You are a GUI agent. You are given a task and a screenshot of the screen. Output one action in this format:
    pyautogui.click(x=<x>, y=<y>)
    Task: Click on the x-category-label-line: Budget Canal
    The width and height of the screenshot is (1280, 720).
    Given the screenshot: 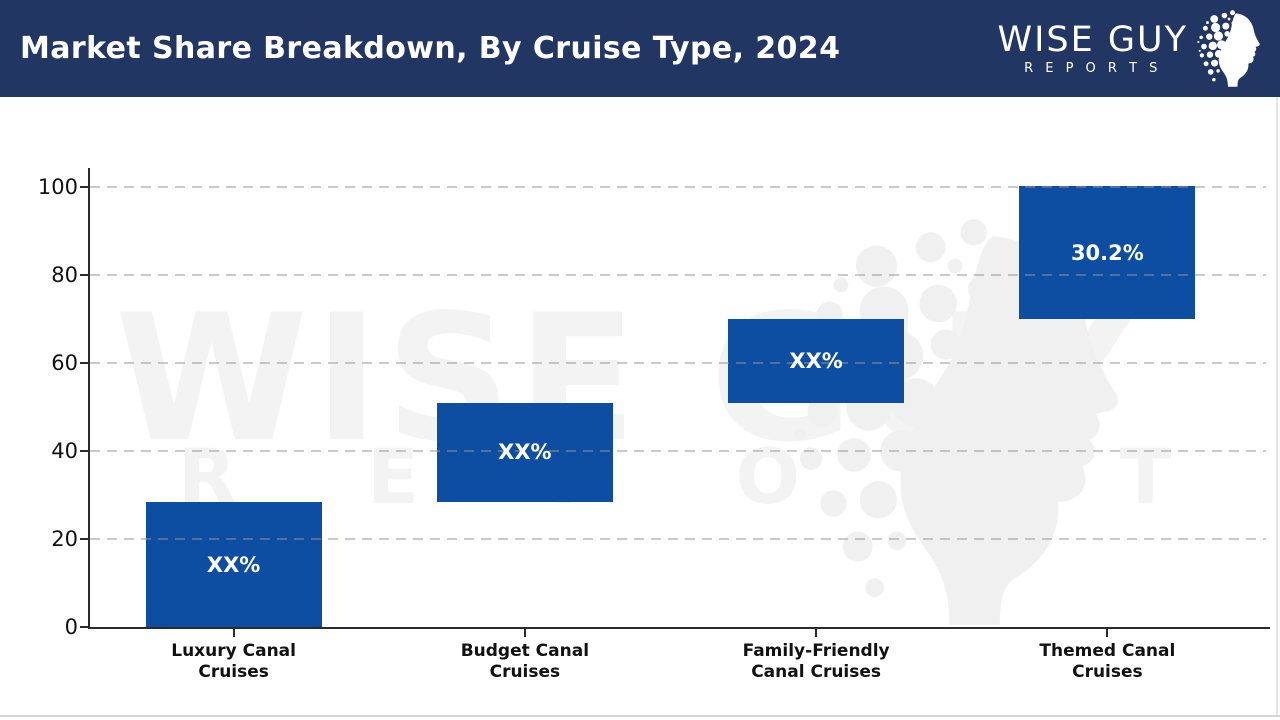 What is the action you would take?
    pyautogui.click(x=525, y=651)
    